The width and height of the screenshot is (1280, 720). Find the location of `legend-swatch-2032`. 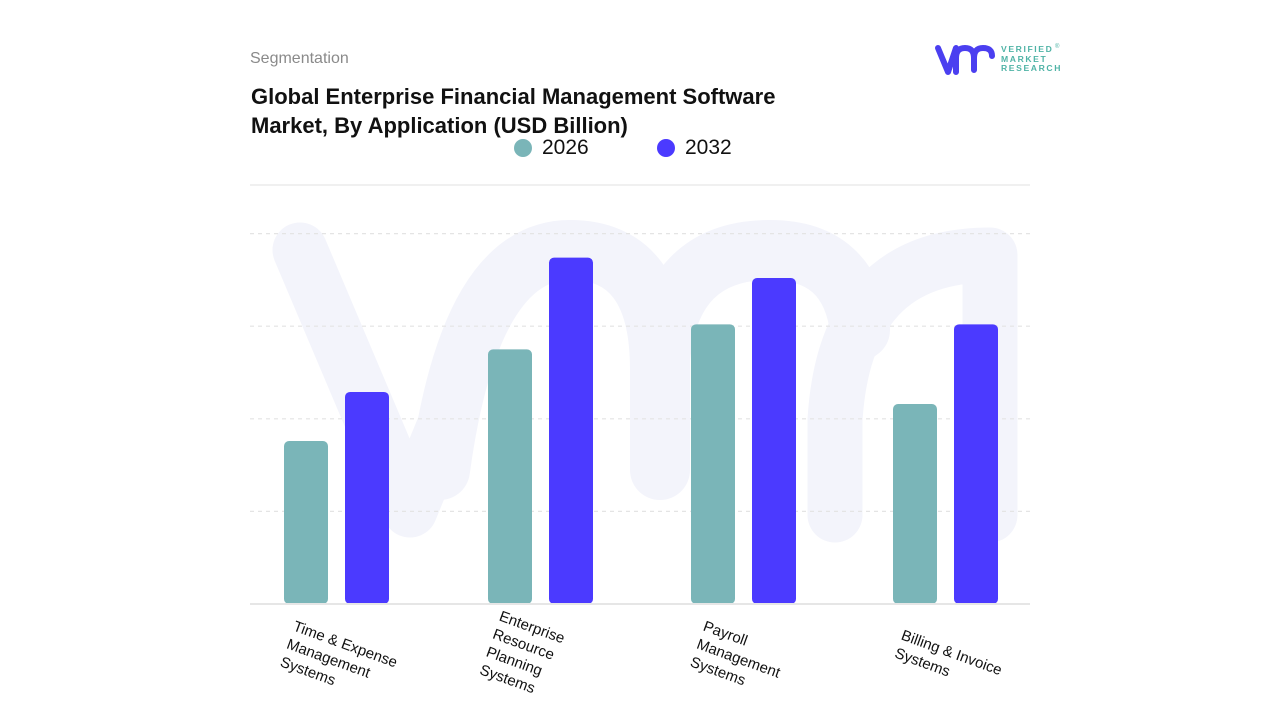

legend-swatch-2032 is located at coordinates (666, 148).